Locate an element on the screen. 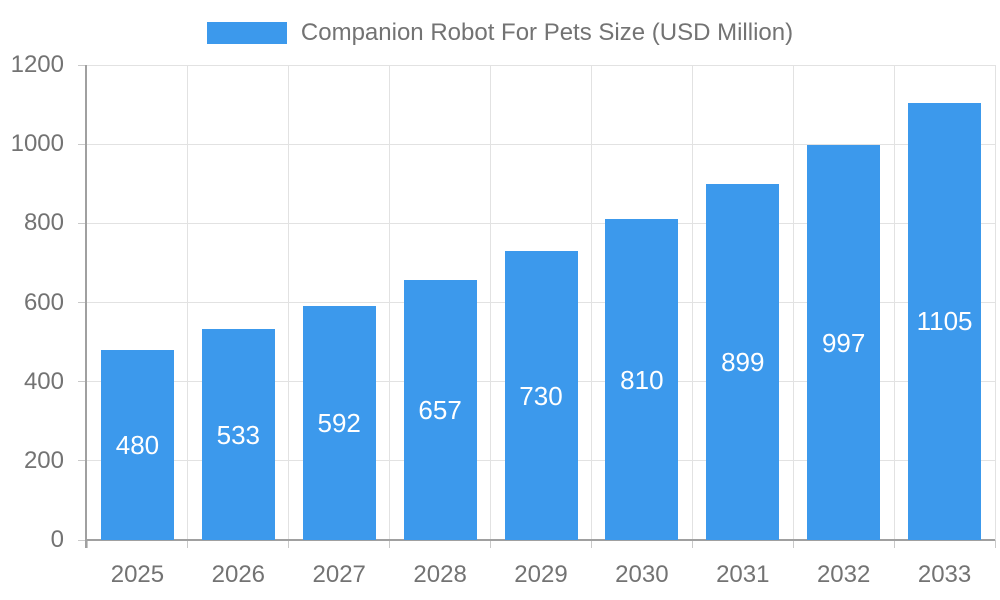 This screenshot has width=1000, height=600. y-axis-line is located at coordinates (86, 306).